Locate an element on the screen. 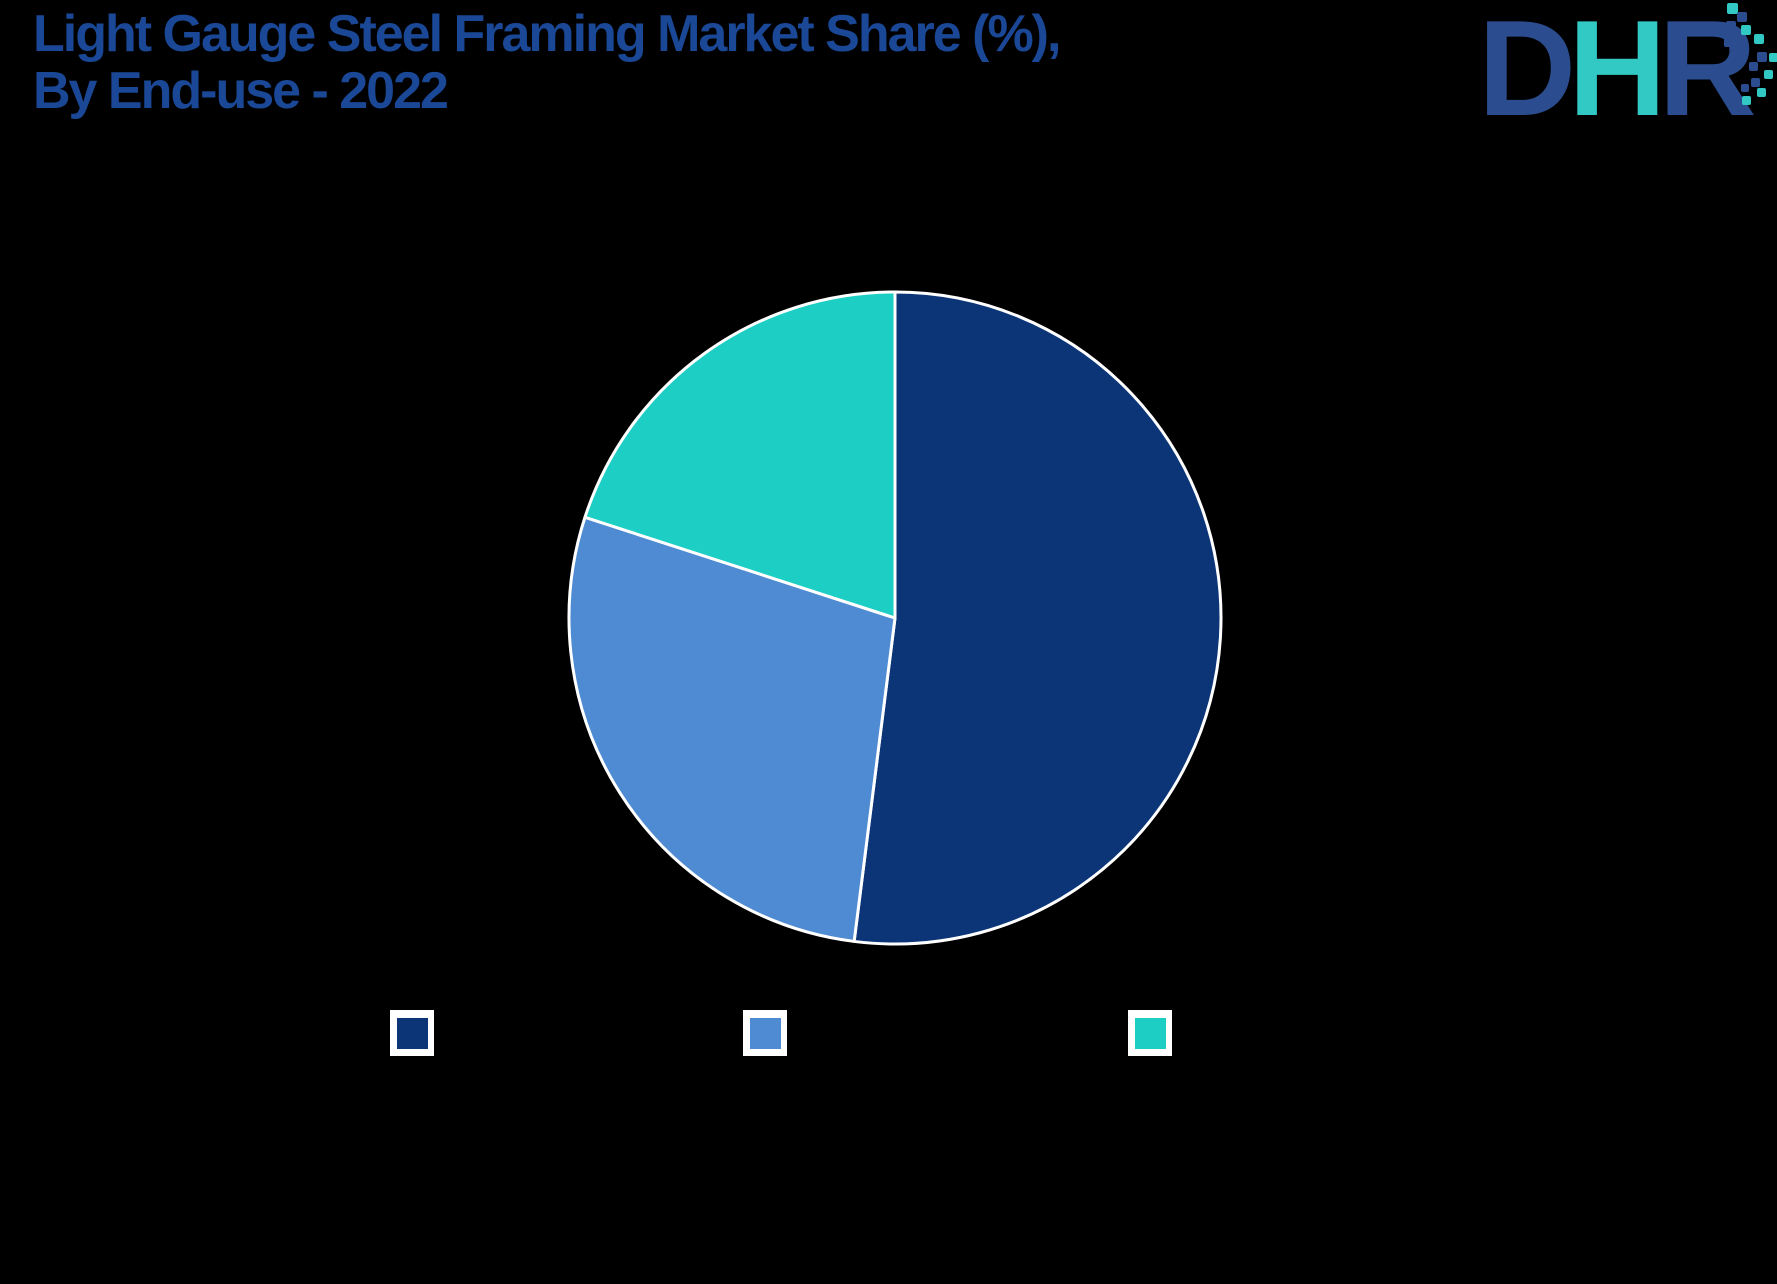  legend-swatch-1-color is located at coordinates (412, 1033).